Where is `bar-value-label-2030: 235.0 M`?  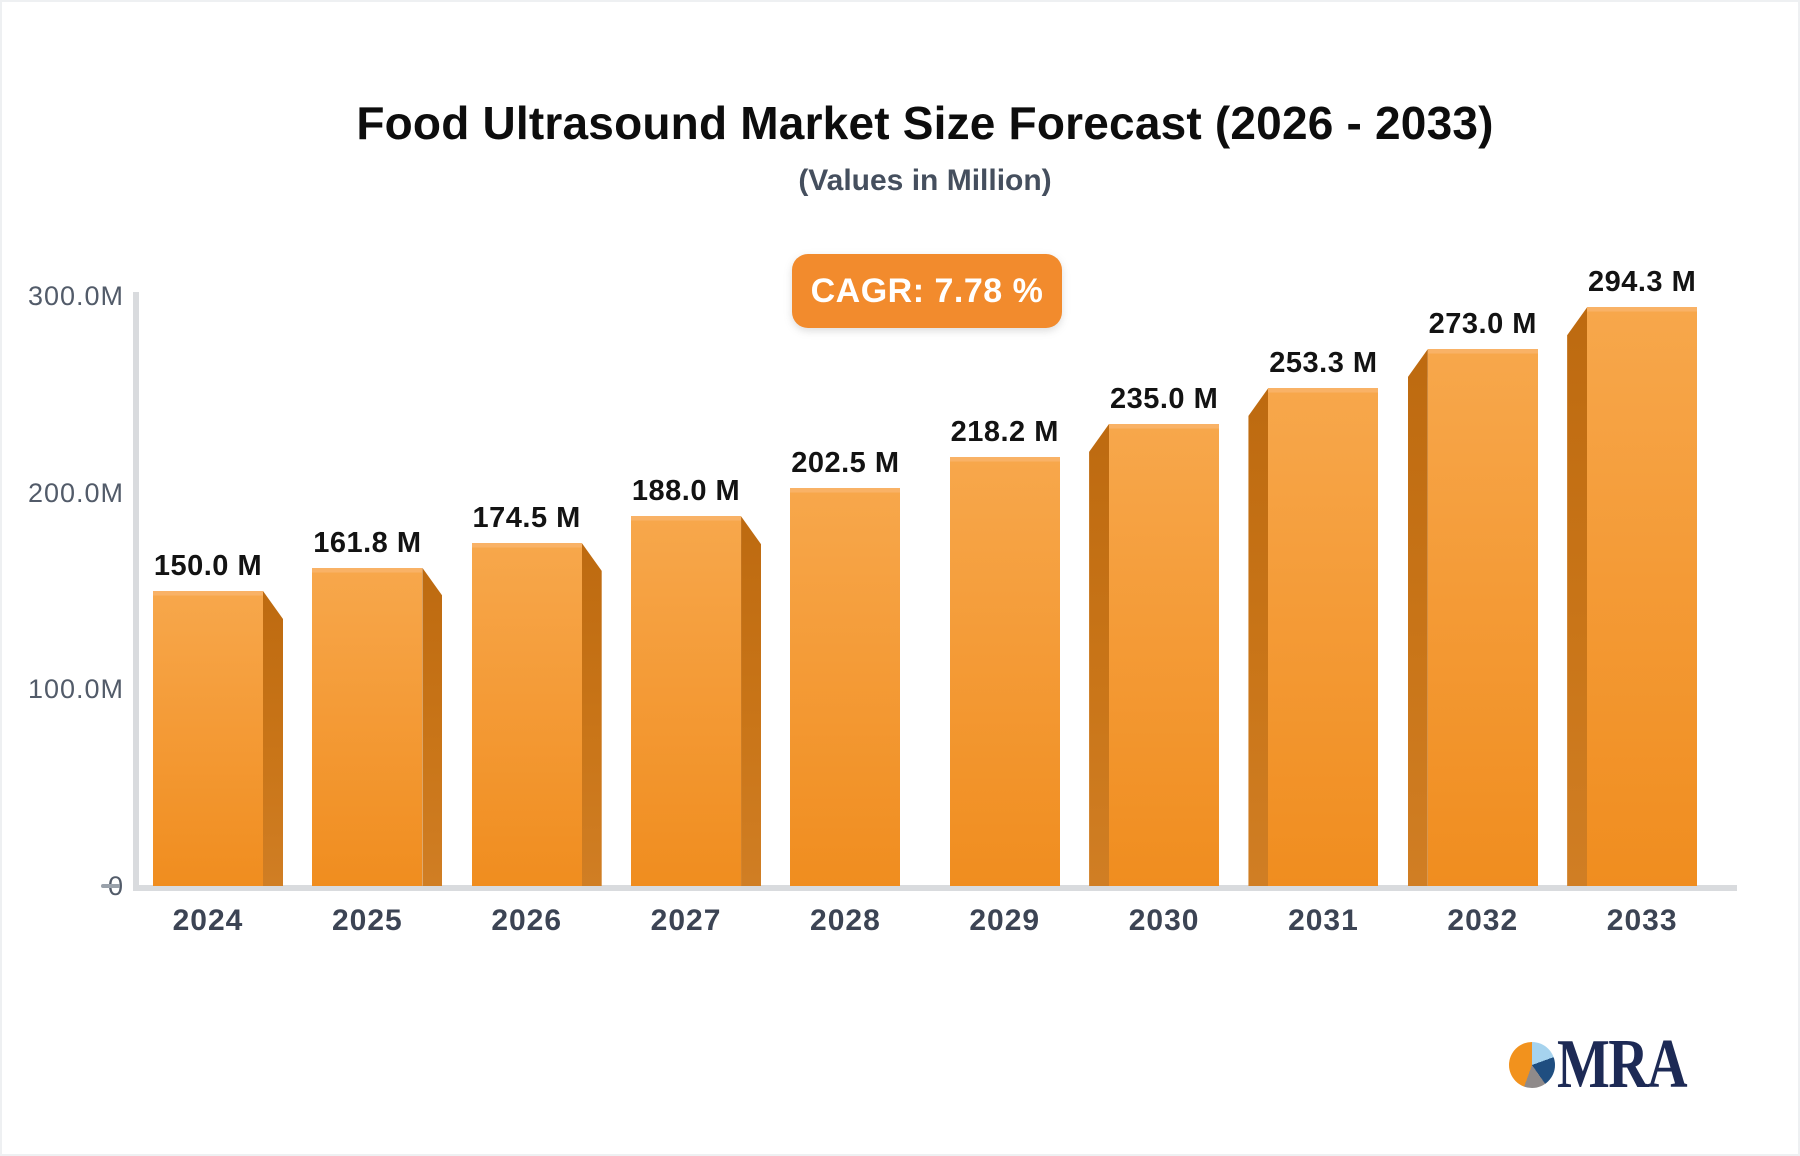 bar-value-label-2030: 235.0 M is located at coordinates (1164, 398).